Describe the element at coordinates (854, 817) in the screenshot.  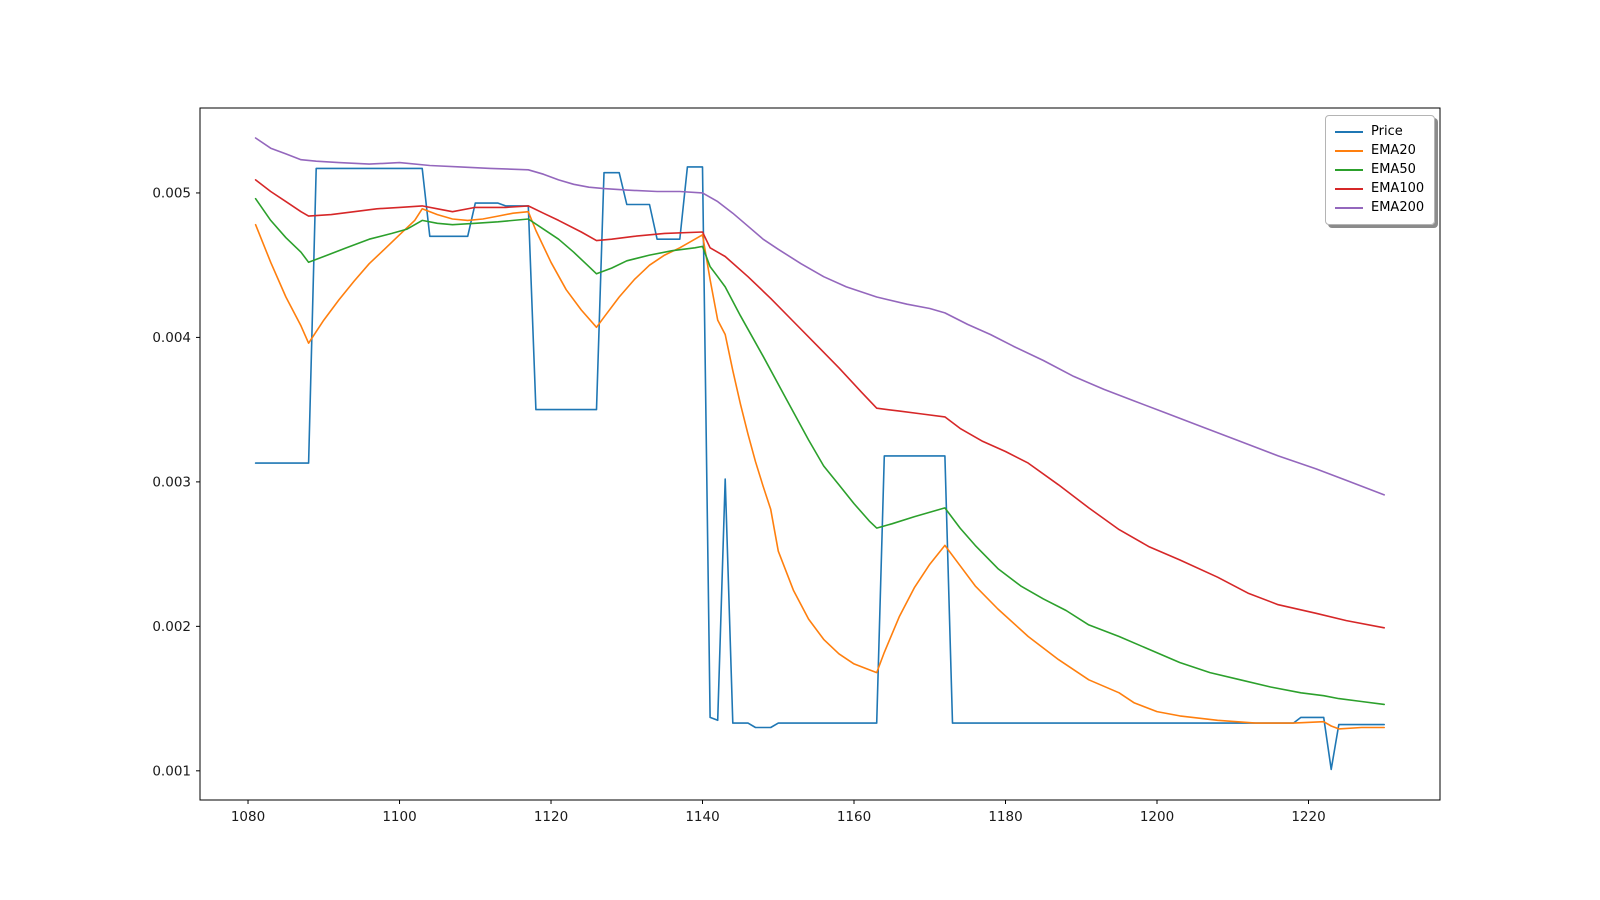
I see `x-tick-label: 1160` at that location.